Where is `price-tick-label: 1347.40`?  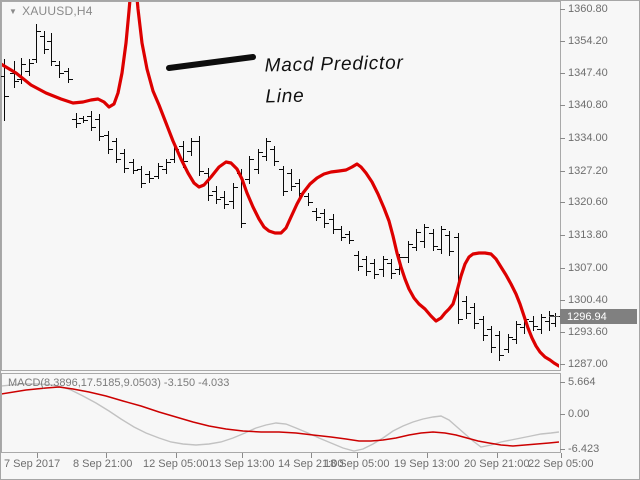
price-tick-label: 1347.40 is located at coordinates (588, 73).